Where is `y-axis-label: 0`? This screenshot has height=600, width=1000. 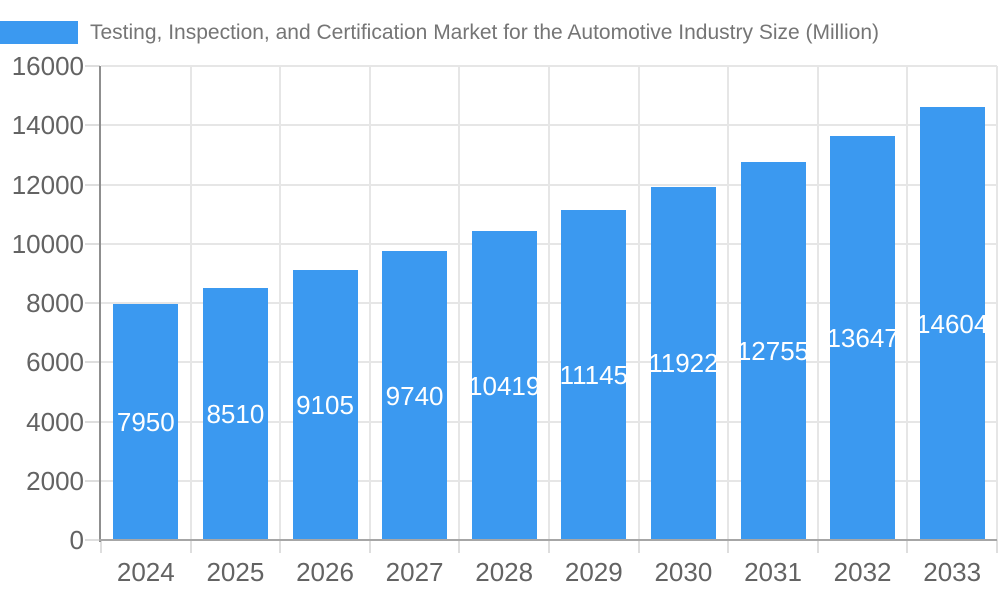 y-axis-label: 0 is located at coordinates (76, 540).